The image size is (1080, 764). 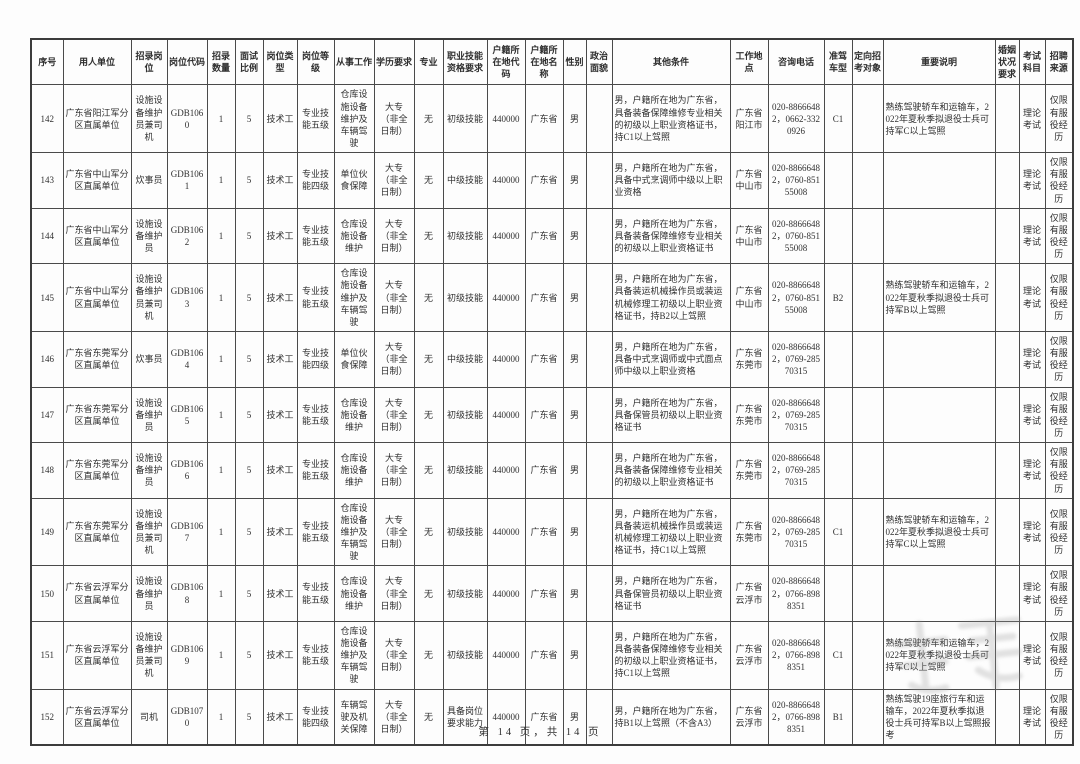 What do you see at coordinates (187, 470) in the screenshot?
I see `cell-position-code: GDB1066` at bounding box center [187, 470].